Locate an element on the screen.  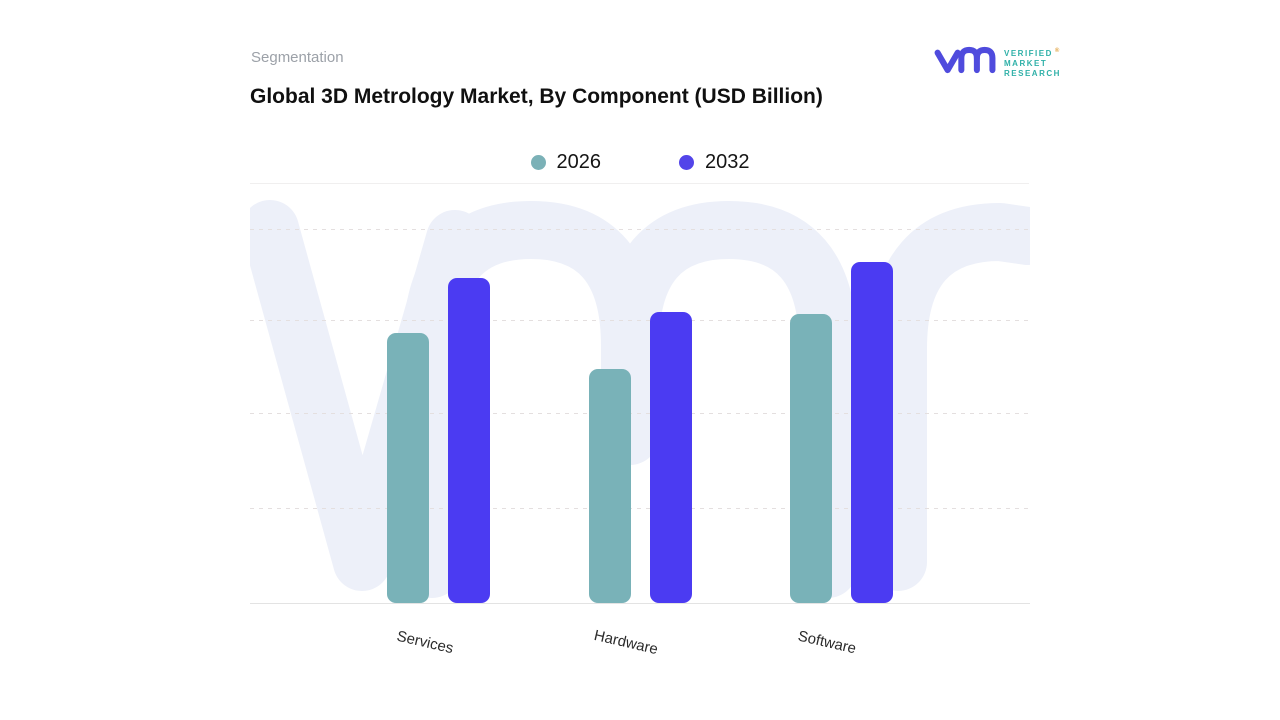
legend-item-2026: 2026 is located at coordinates (566, 162).